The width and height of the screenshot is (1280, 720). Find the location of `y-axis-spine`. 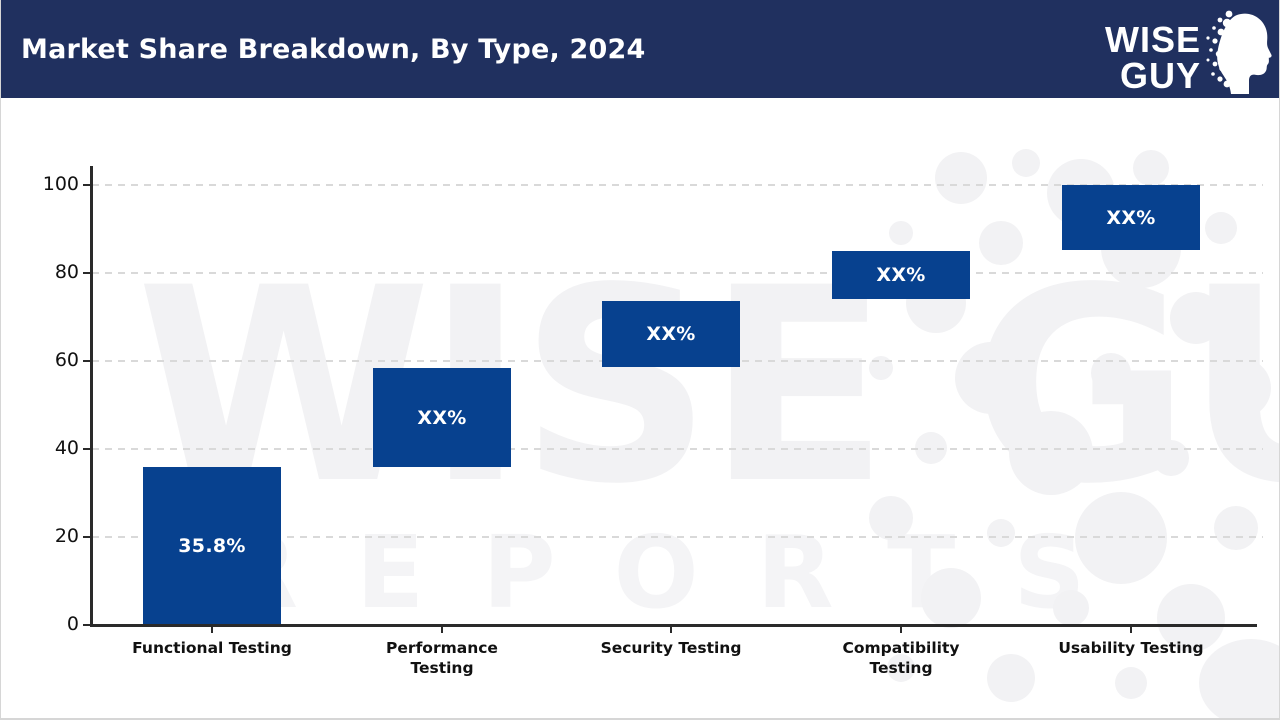

y-axis-spine is located at coordinates (91, 396).